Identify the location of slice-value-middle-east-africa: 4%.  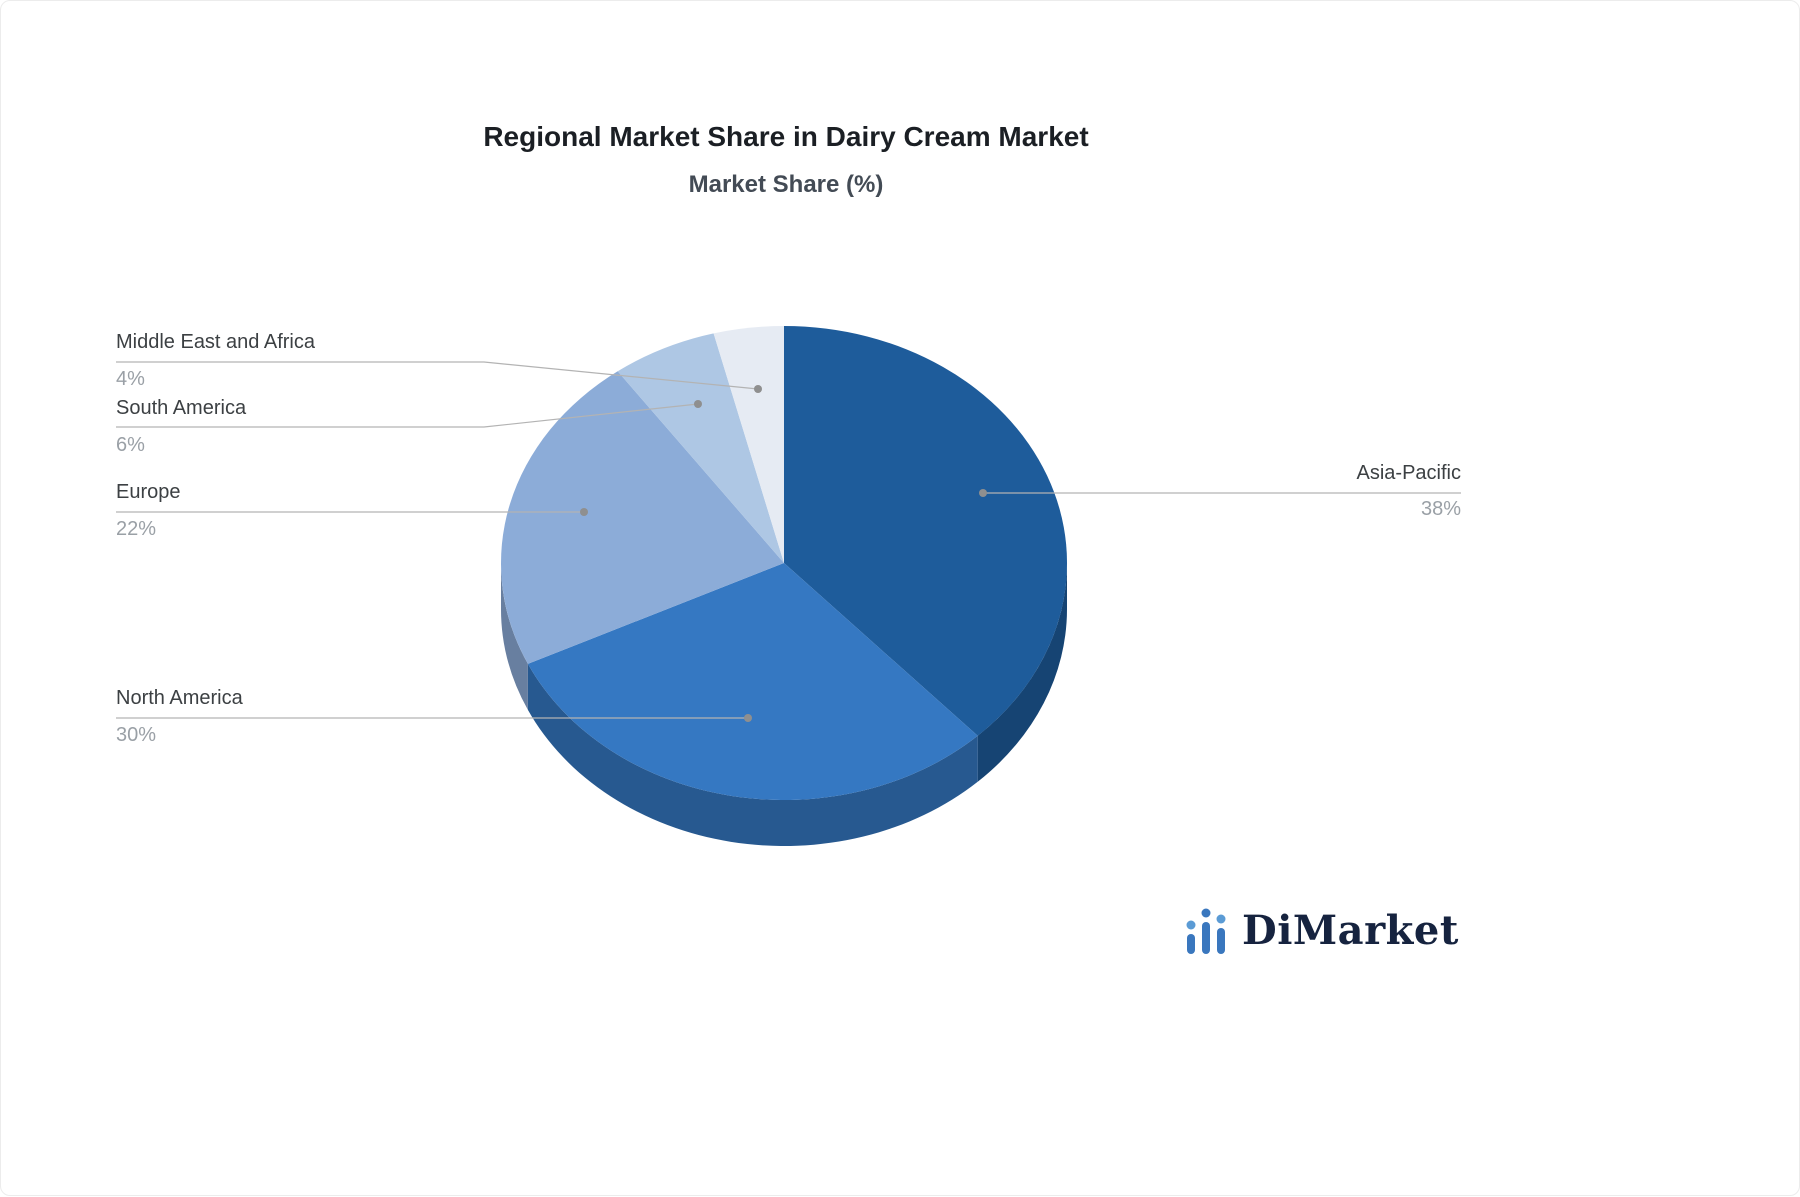
(130, 379).